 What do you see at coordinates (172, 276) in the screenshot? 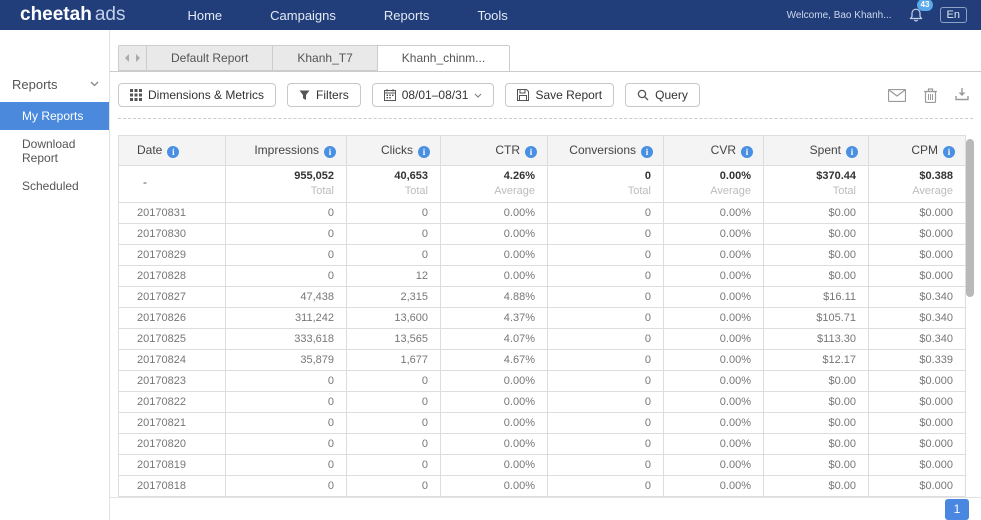
I see `date-cell: 20170828` at bounding box center [172, 276].